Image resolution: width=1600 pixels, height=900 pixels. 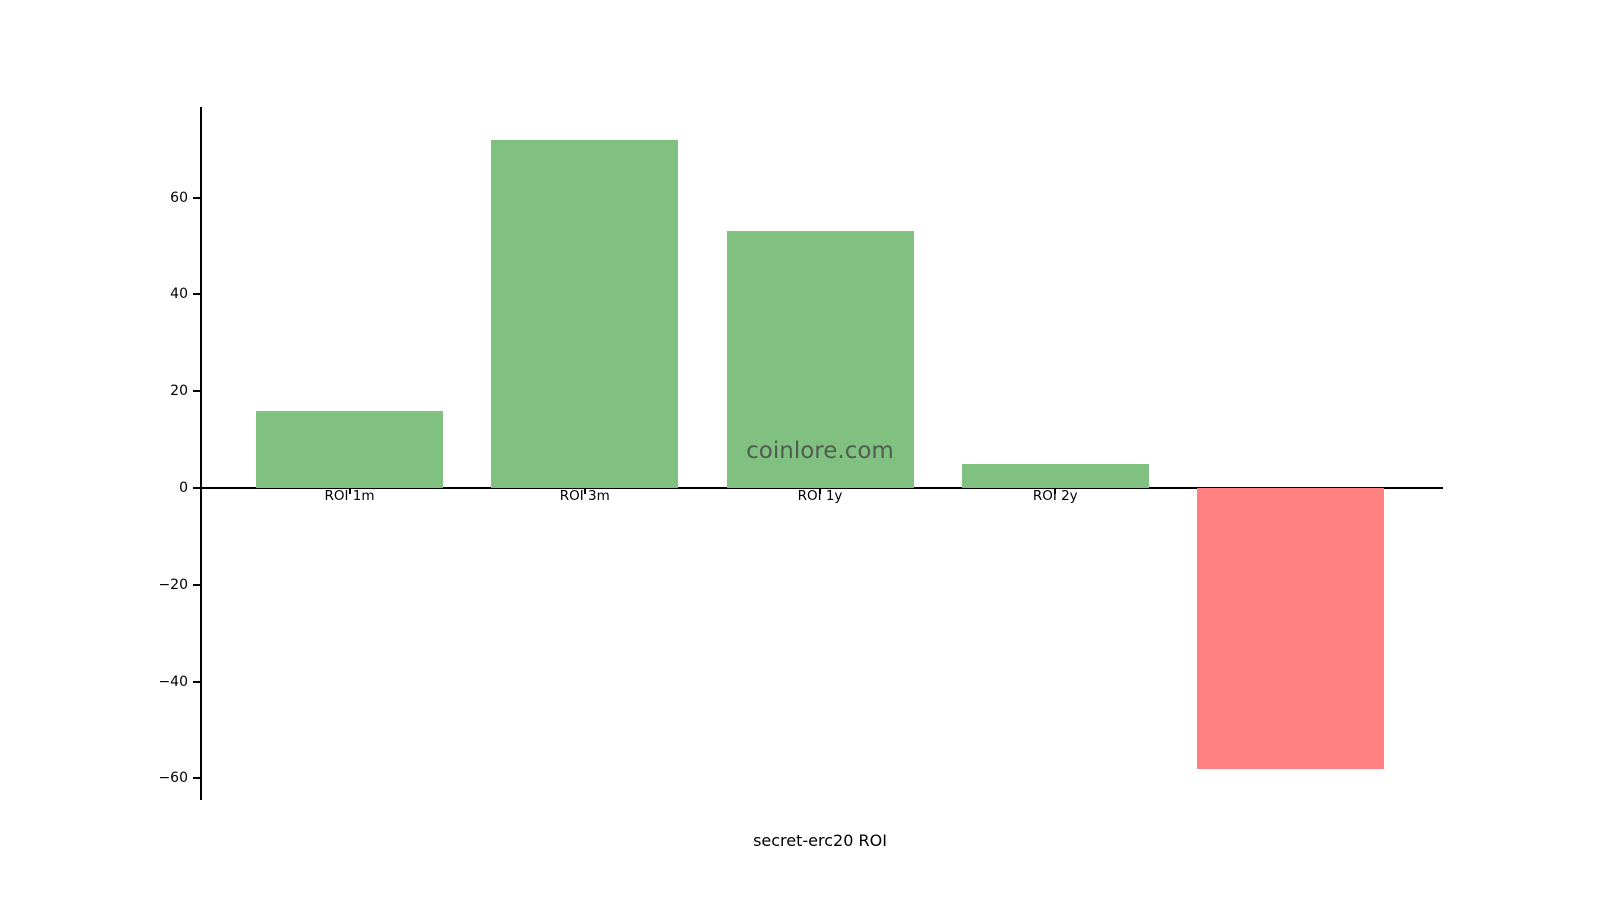 I want to click on x-axis-line, so click(x=821, y=488).